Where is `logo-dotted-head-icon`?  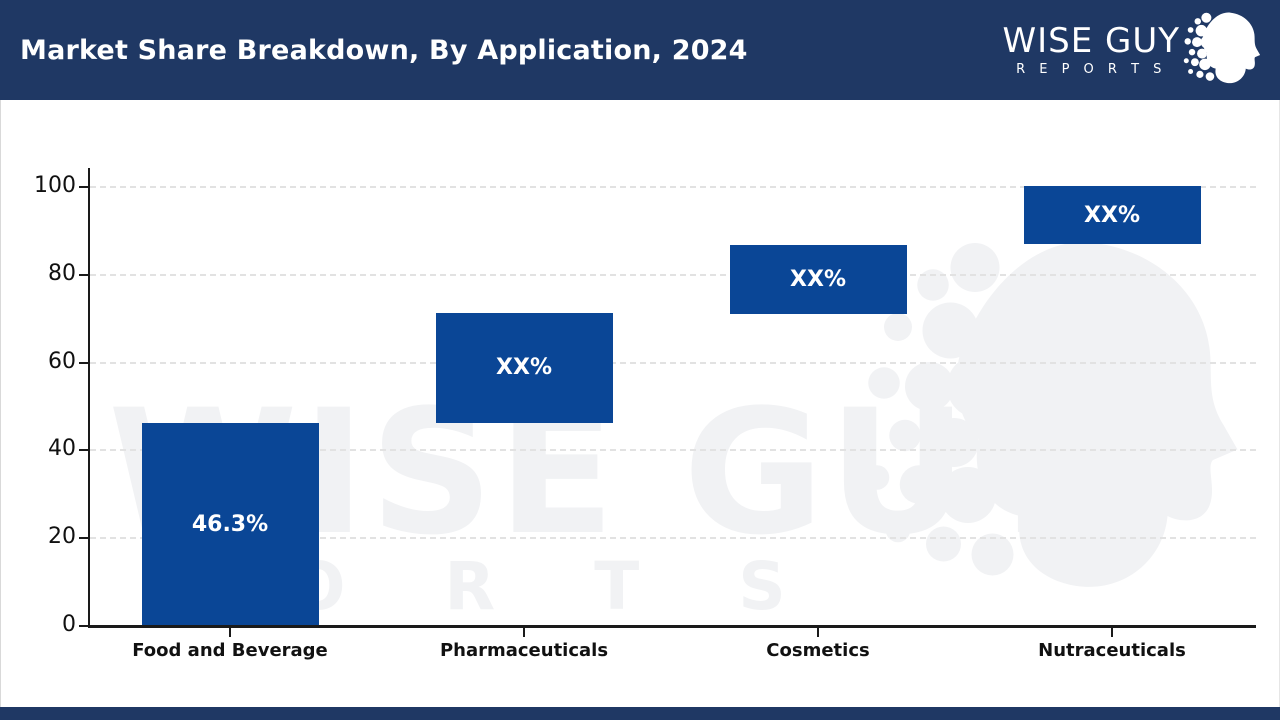
logo-dotted-head-icon is located at coordinates (1225, 50).